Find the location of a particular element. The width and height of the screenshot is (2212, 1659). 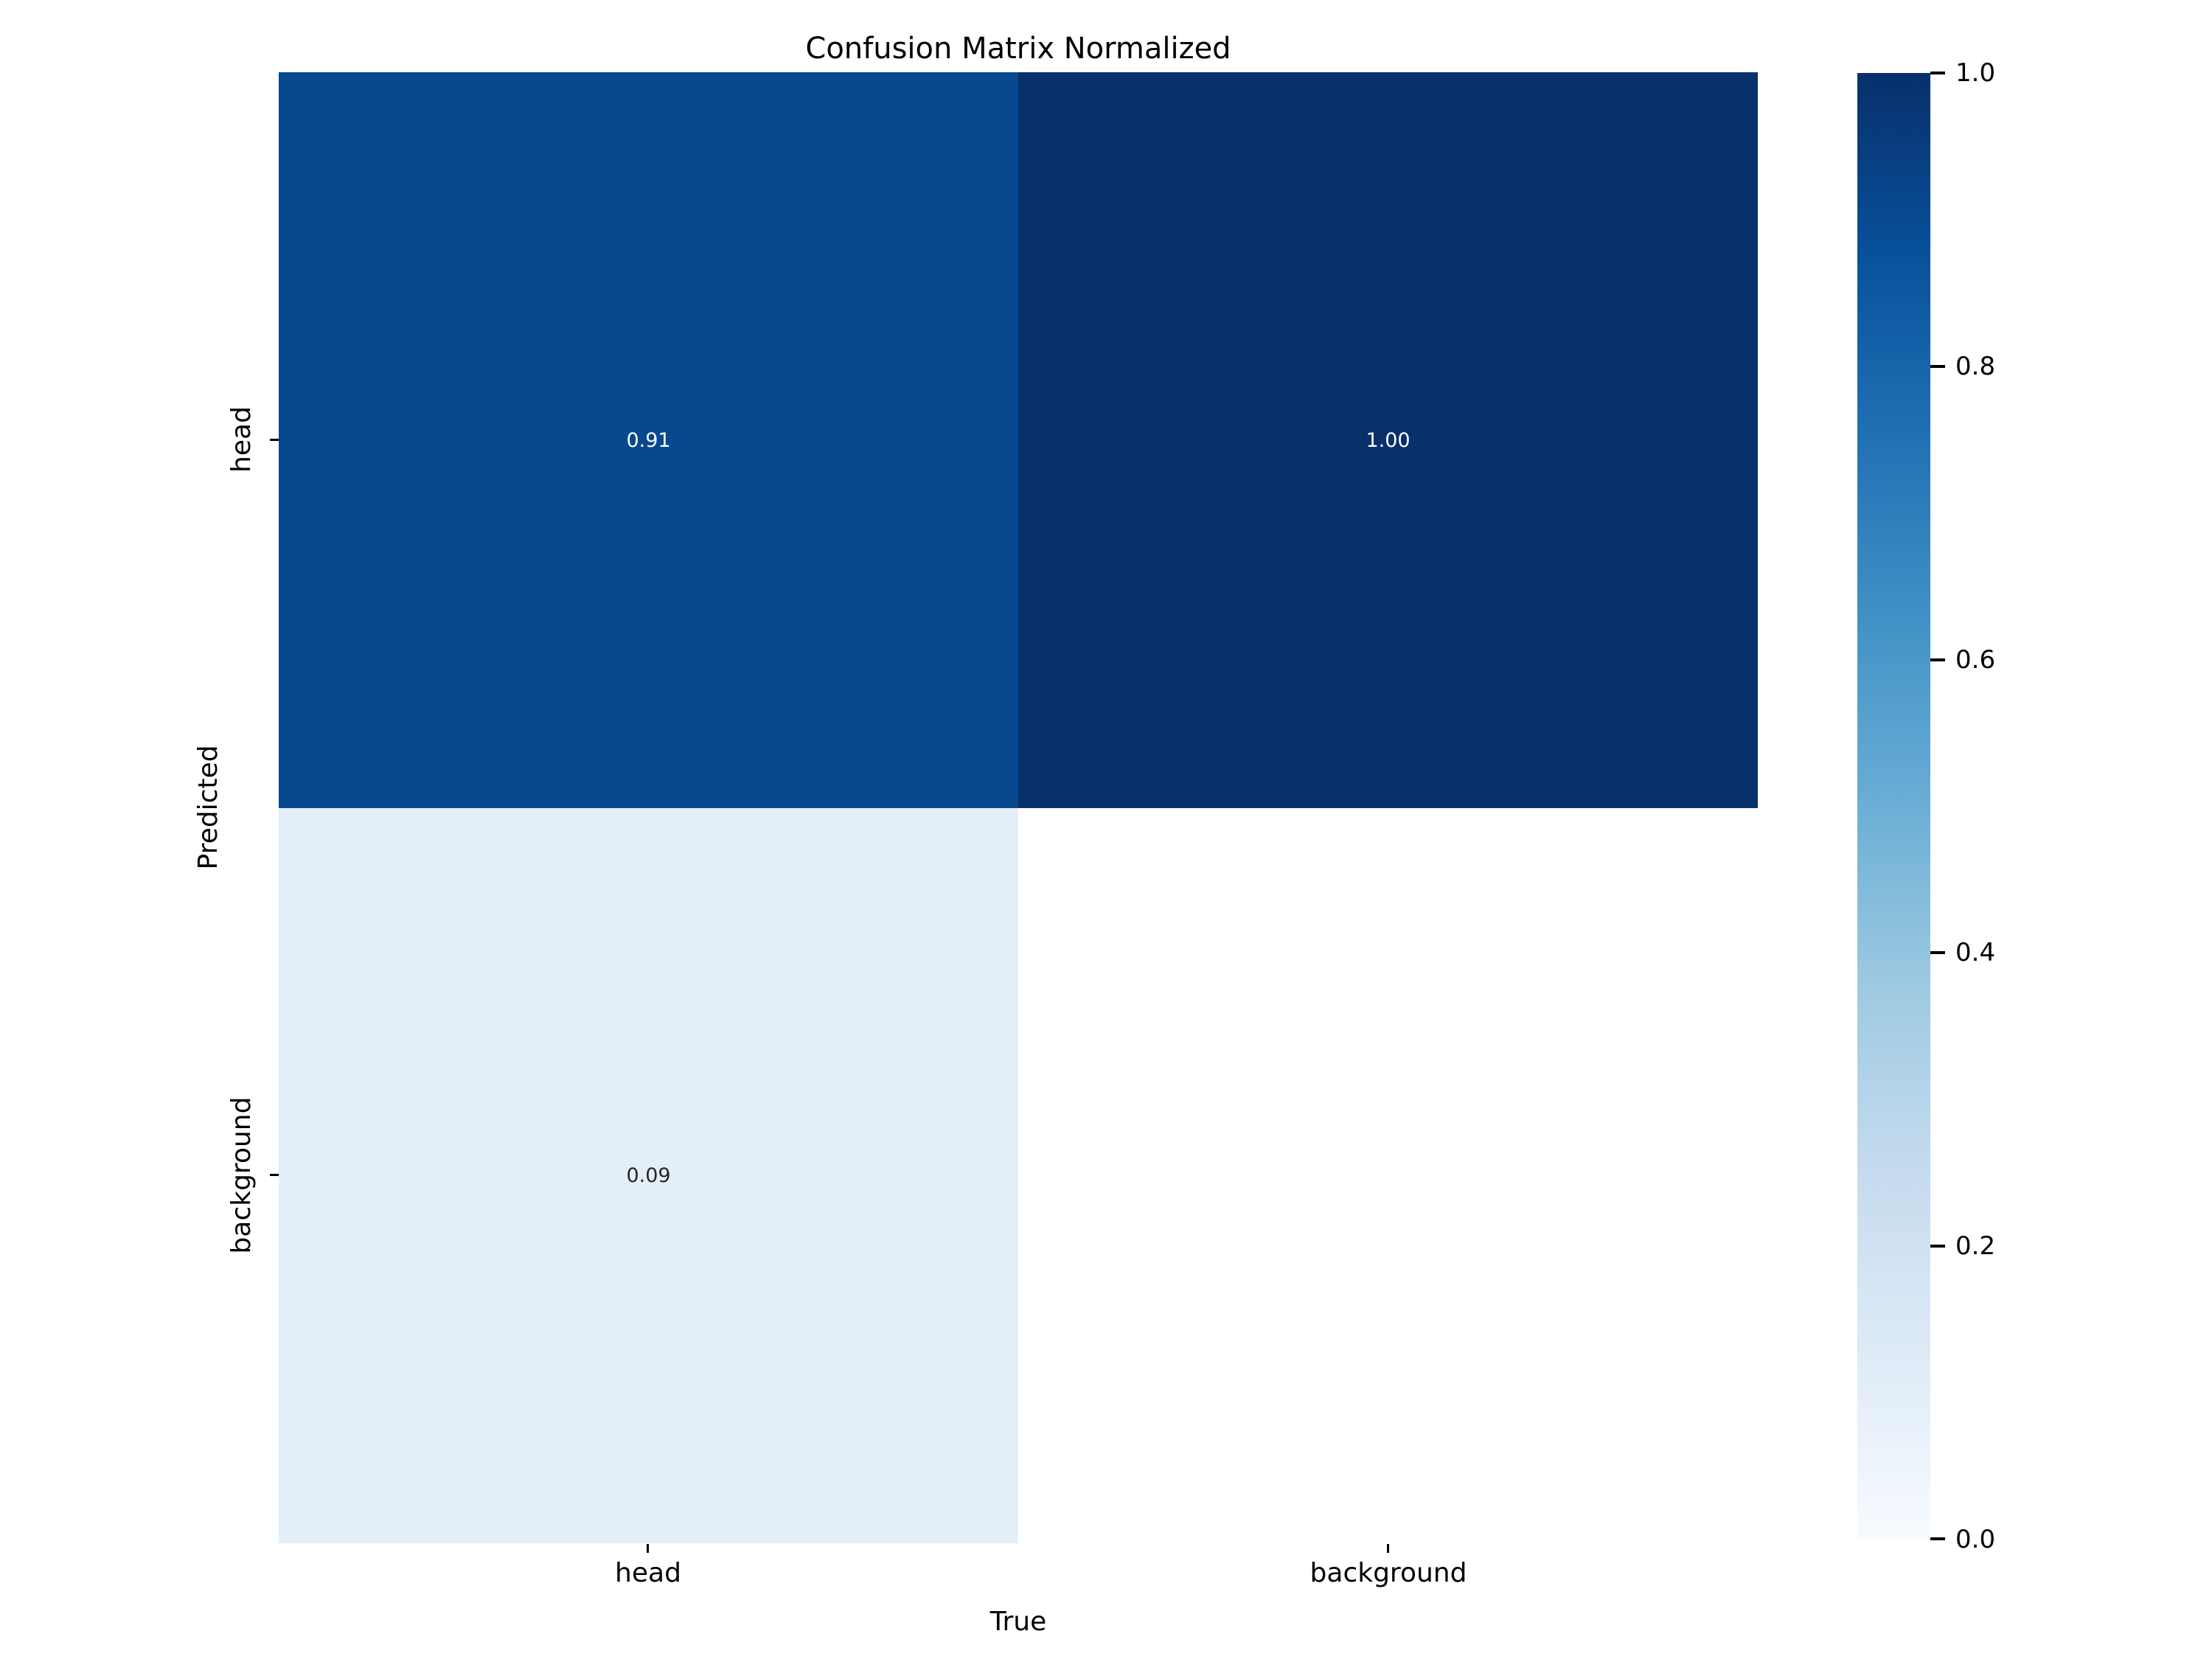

matrix-cell-pred-head-true-head: 0.91 is located at coordinates (648, 440).